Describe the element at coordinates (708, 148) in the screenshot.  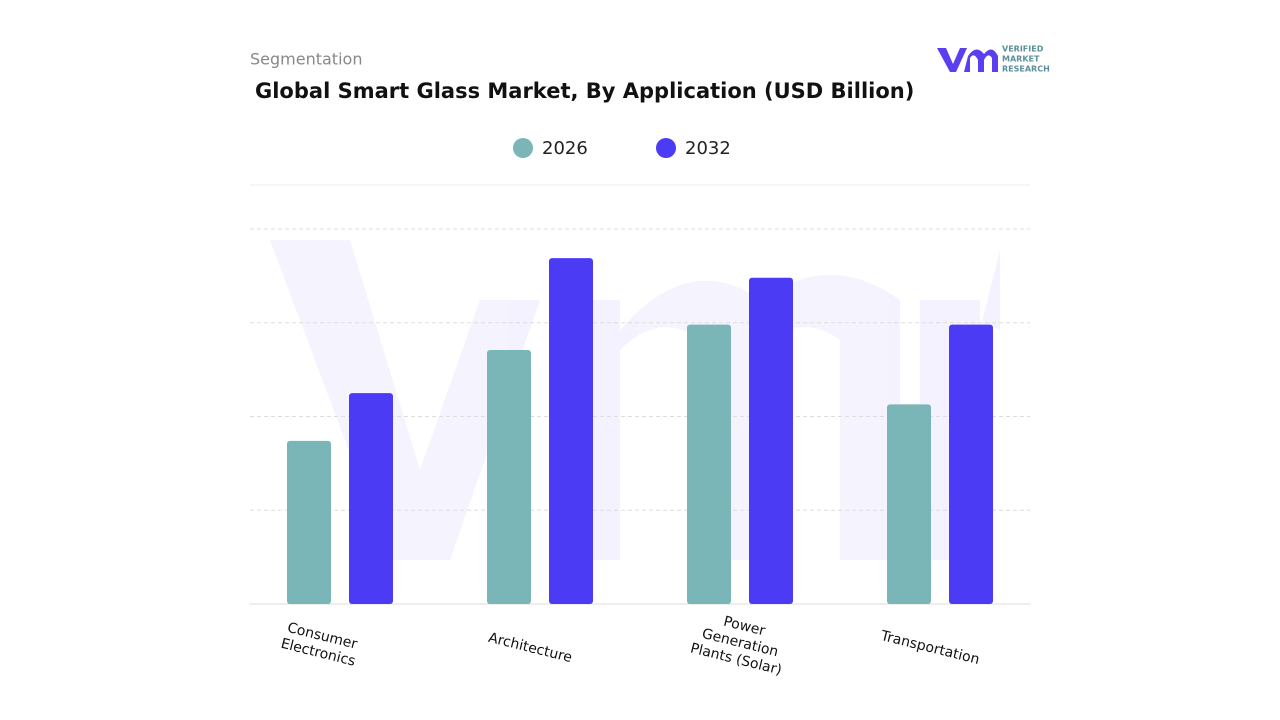
I see `legend-label: 2032` at that location.